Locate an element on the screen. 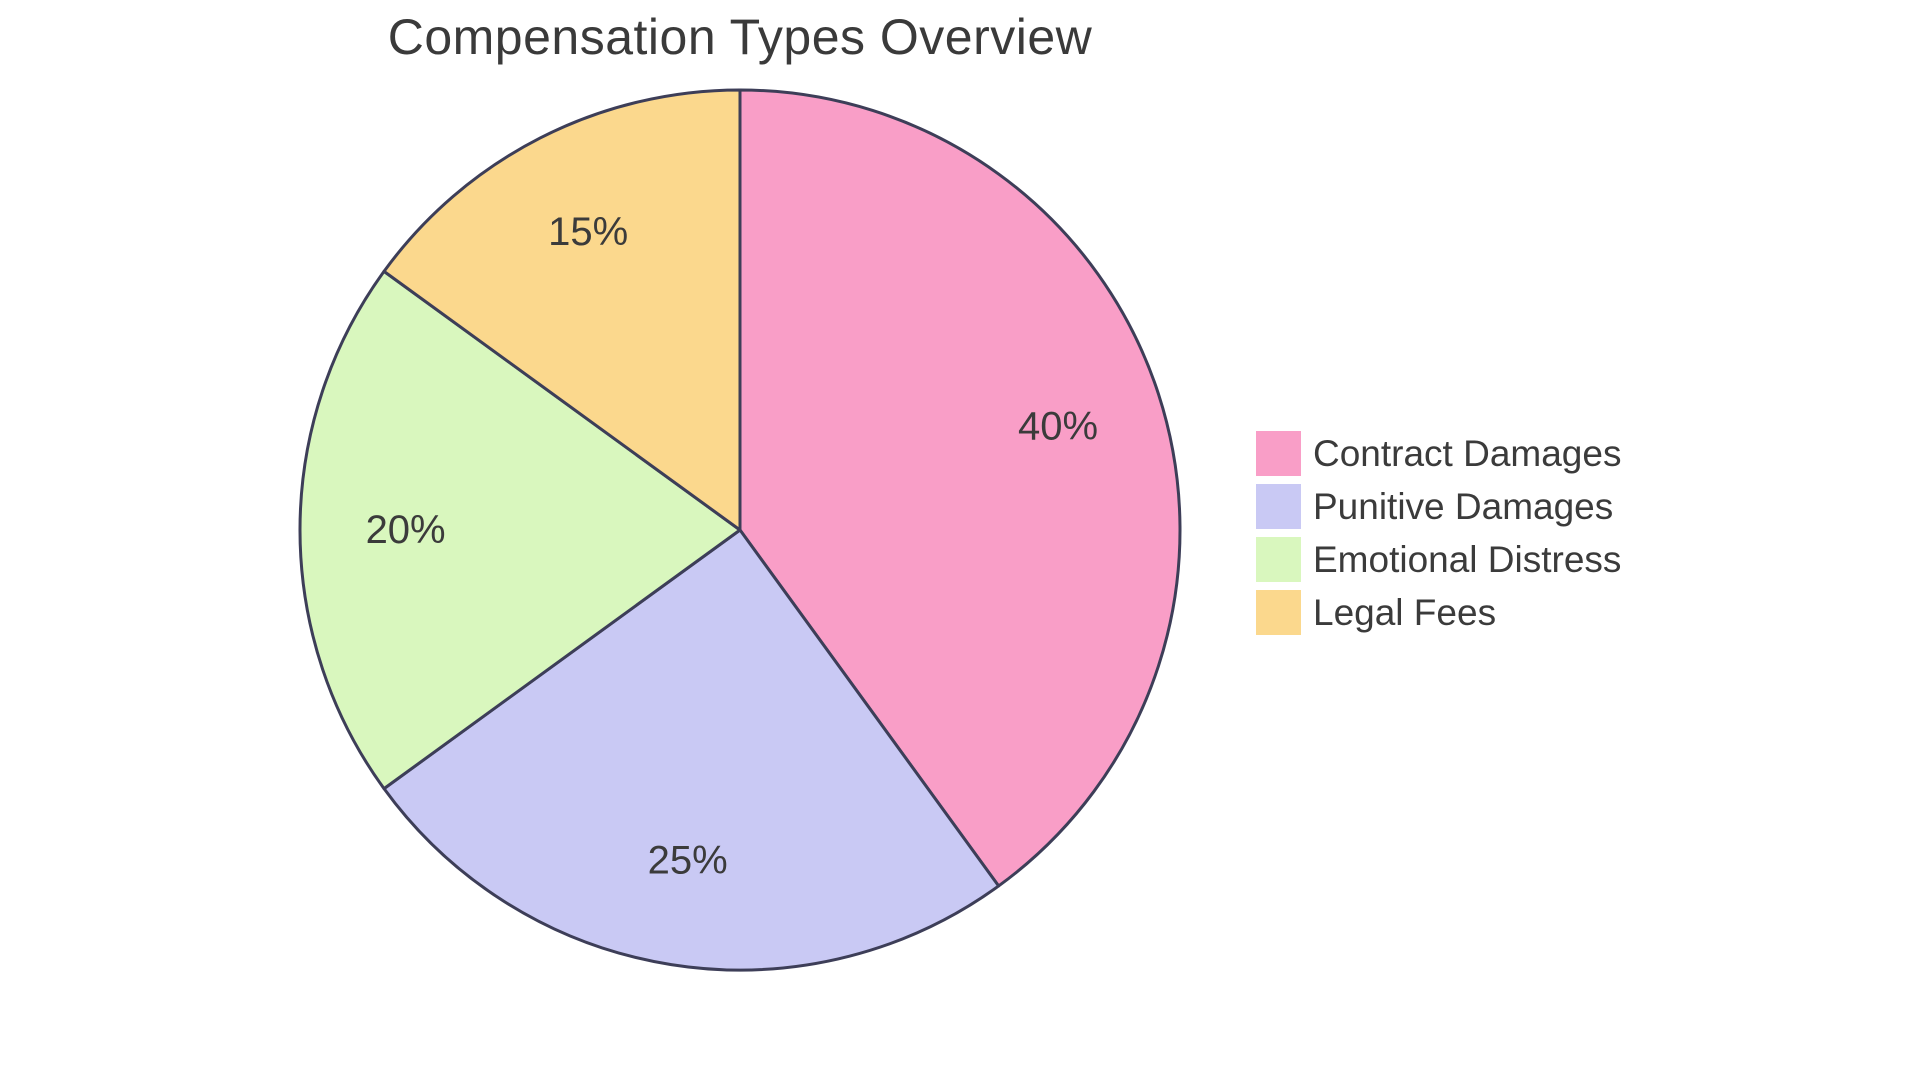 This screenshot has width=1920, height=1083. legend-label: Emotional Distress is located at coordinates (1467, 559).